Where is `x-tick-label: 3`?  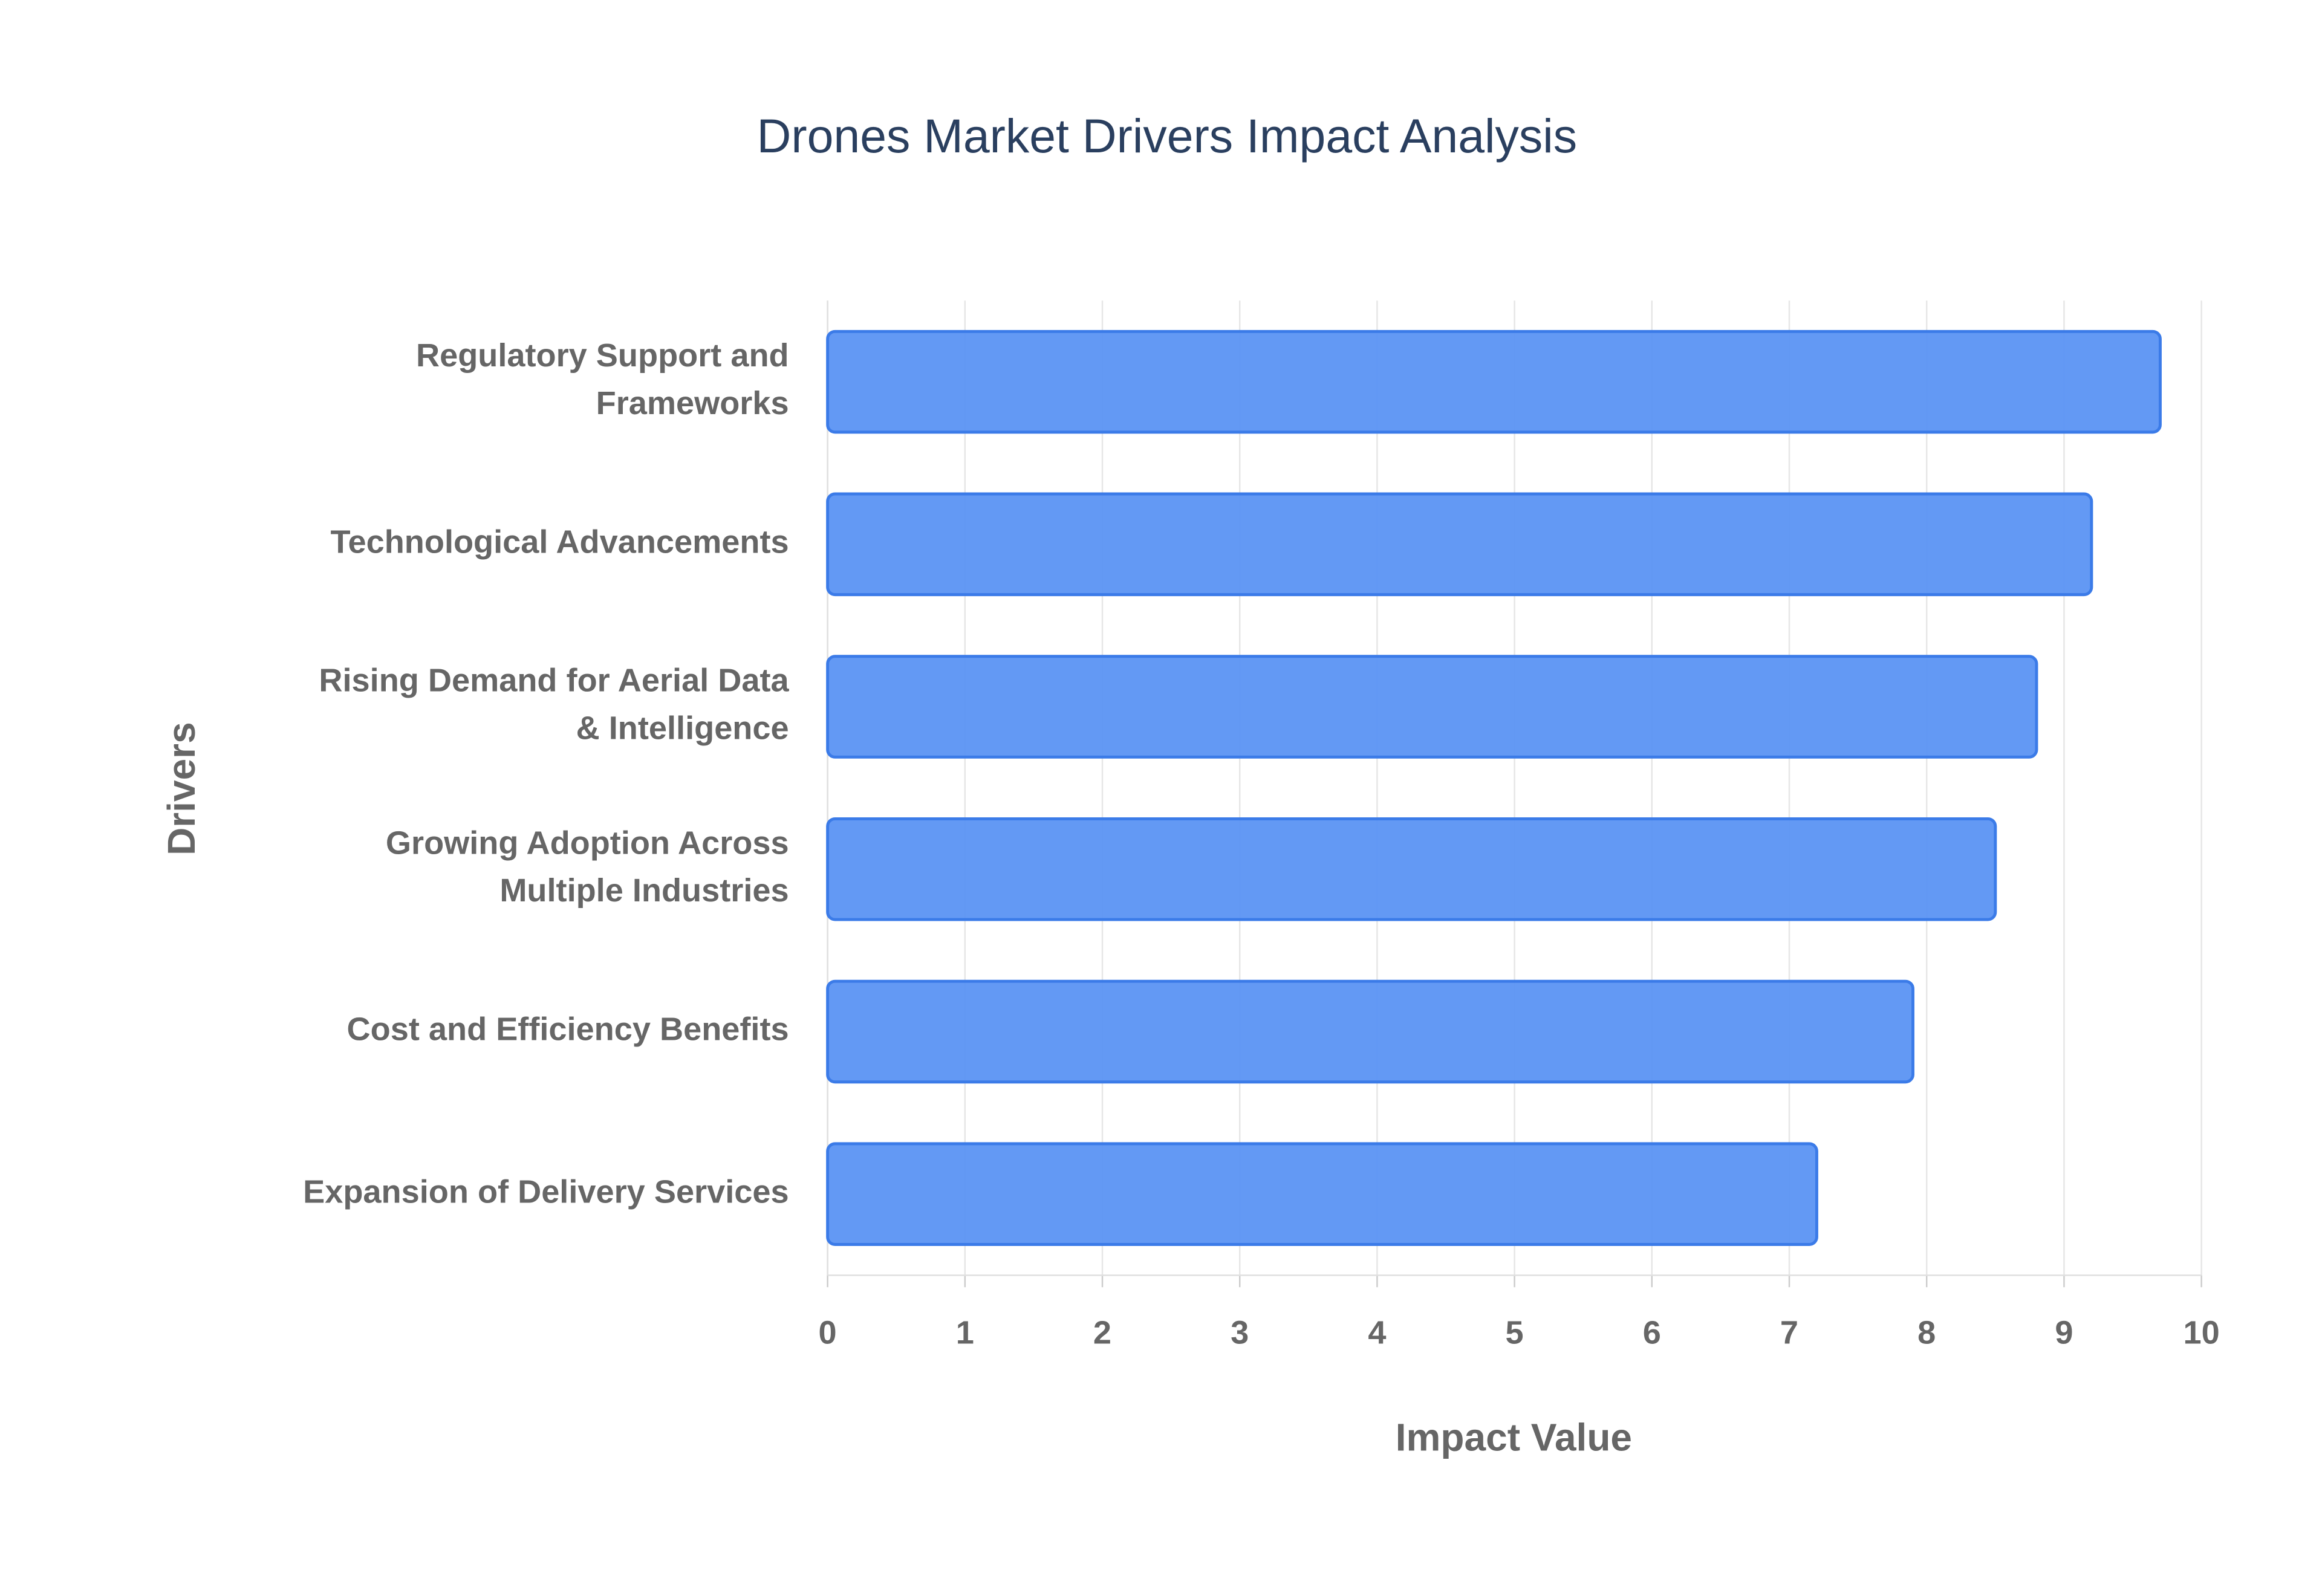
x-tick-label: 3 is located at coordinates (1240, 1332).